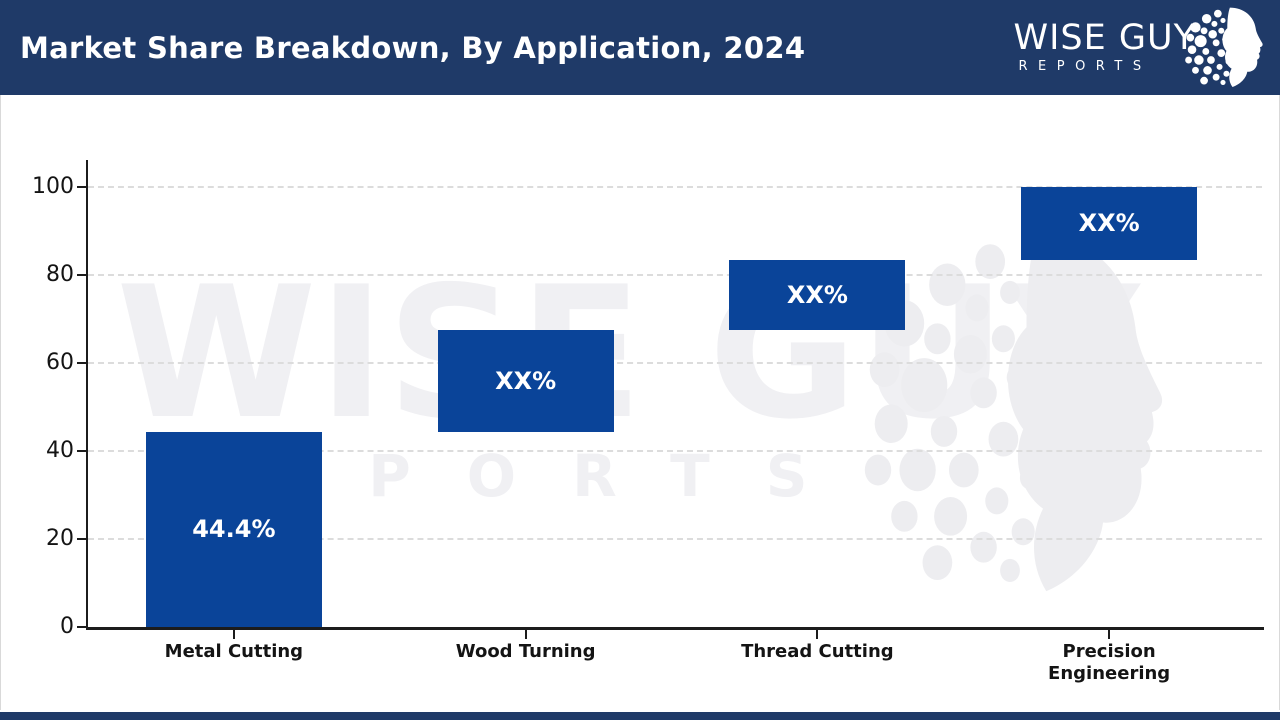 The image size is (1280, 720). I want to click on bar-wood-turning, so click(525, 381).